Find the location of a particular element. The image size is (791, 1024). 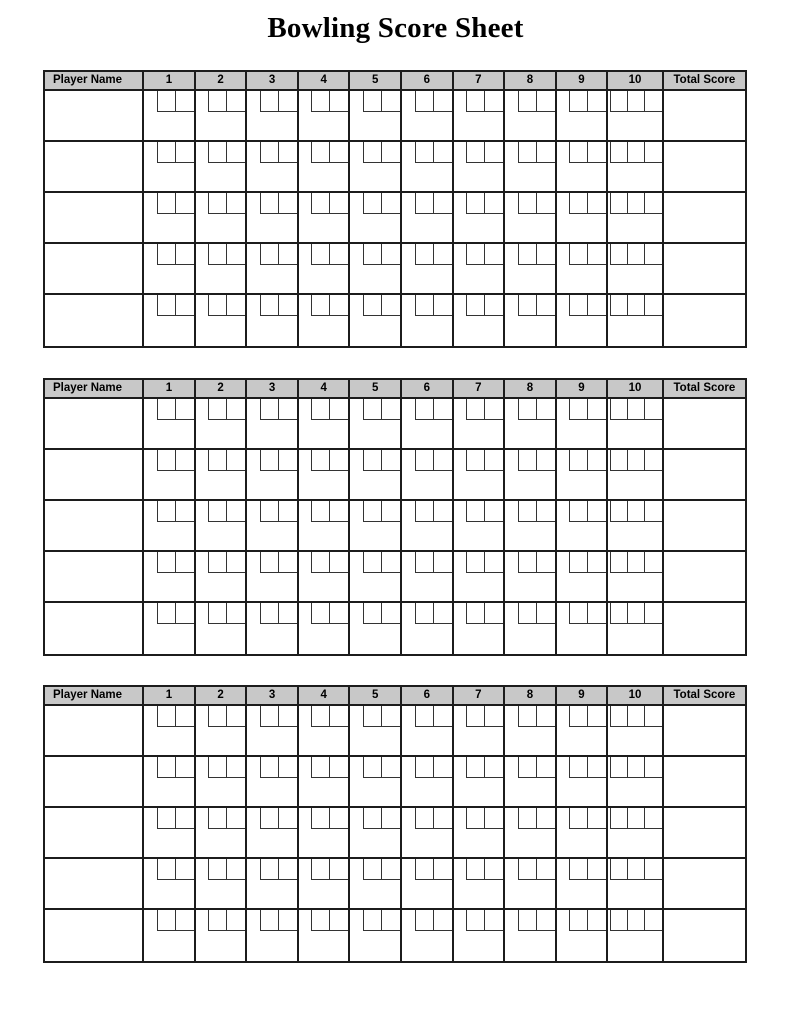

total-score-input is located at coordinates (704, 166).